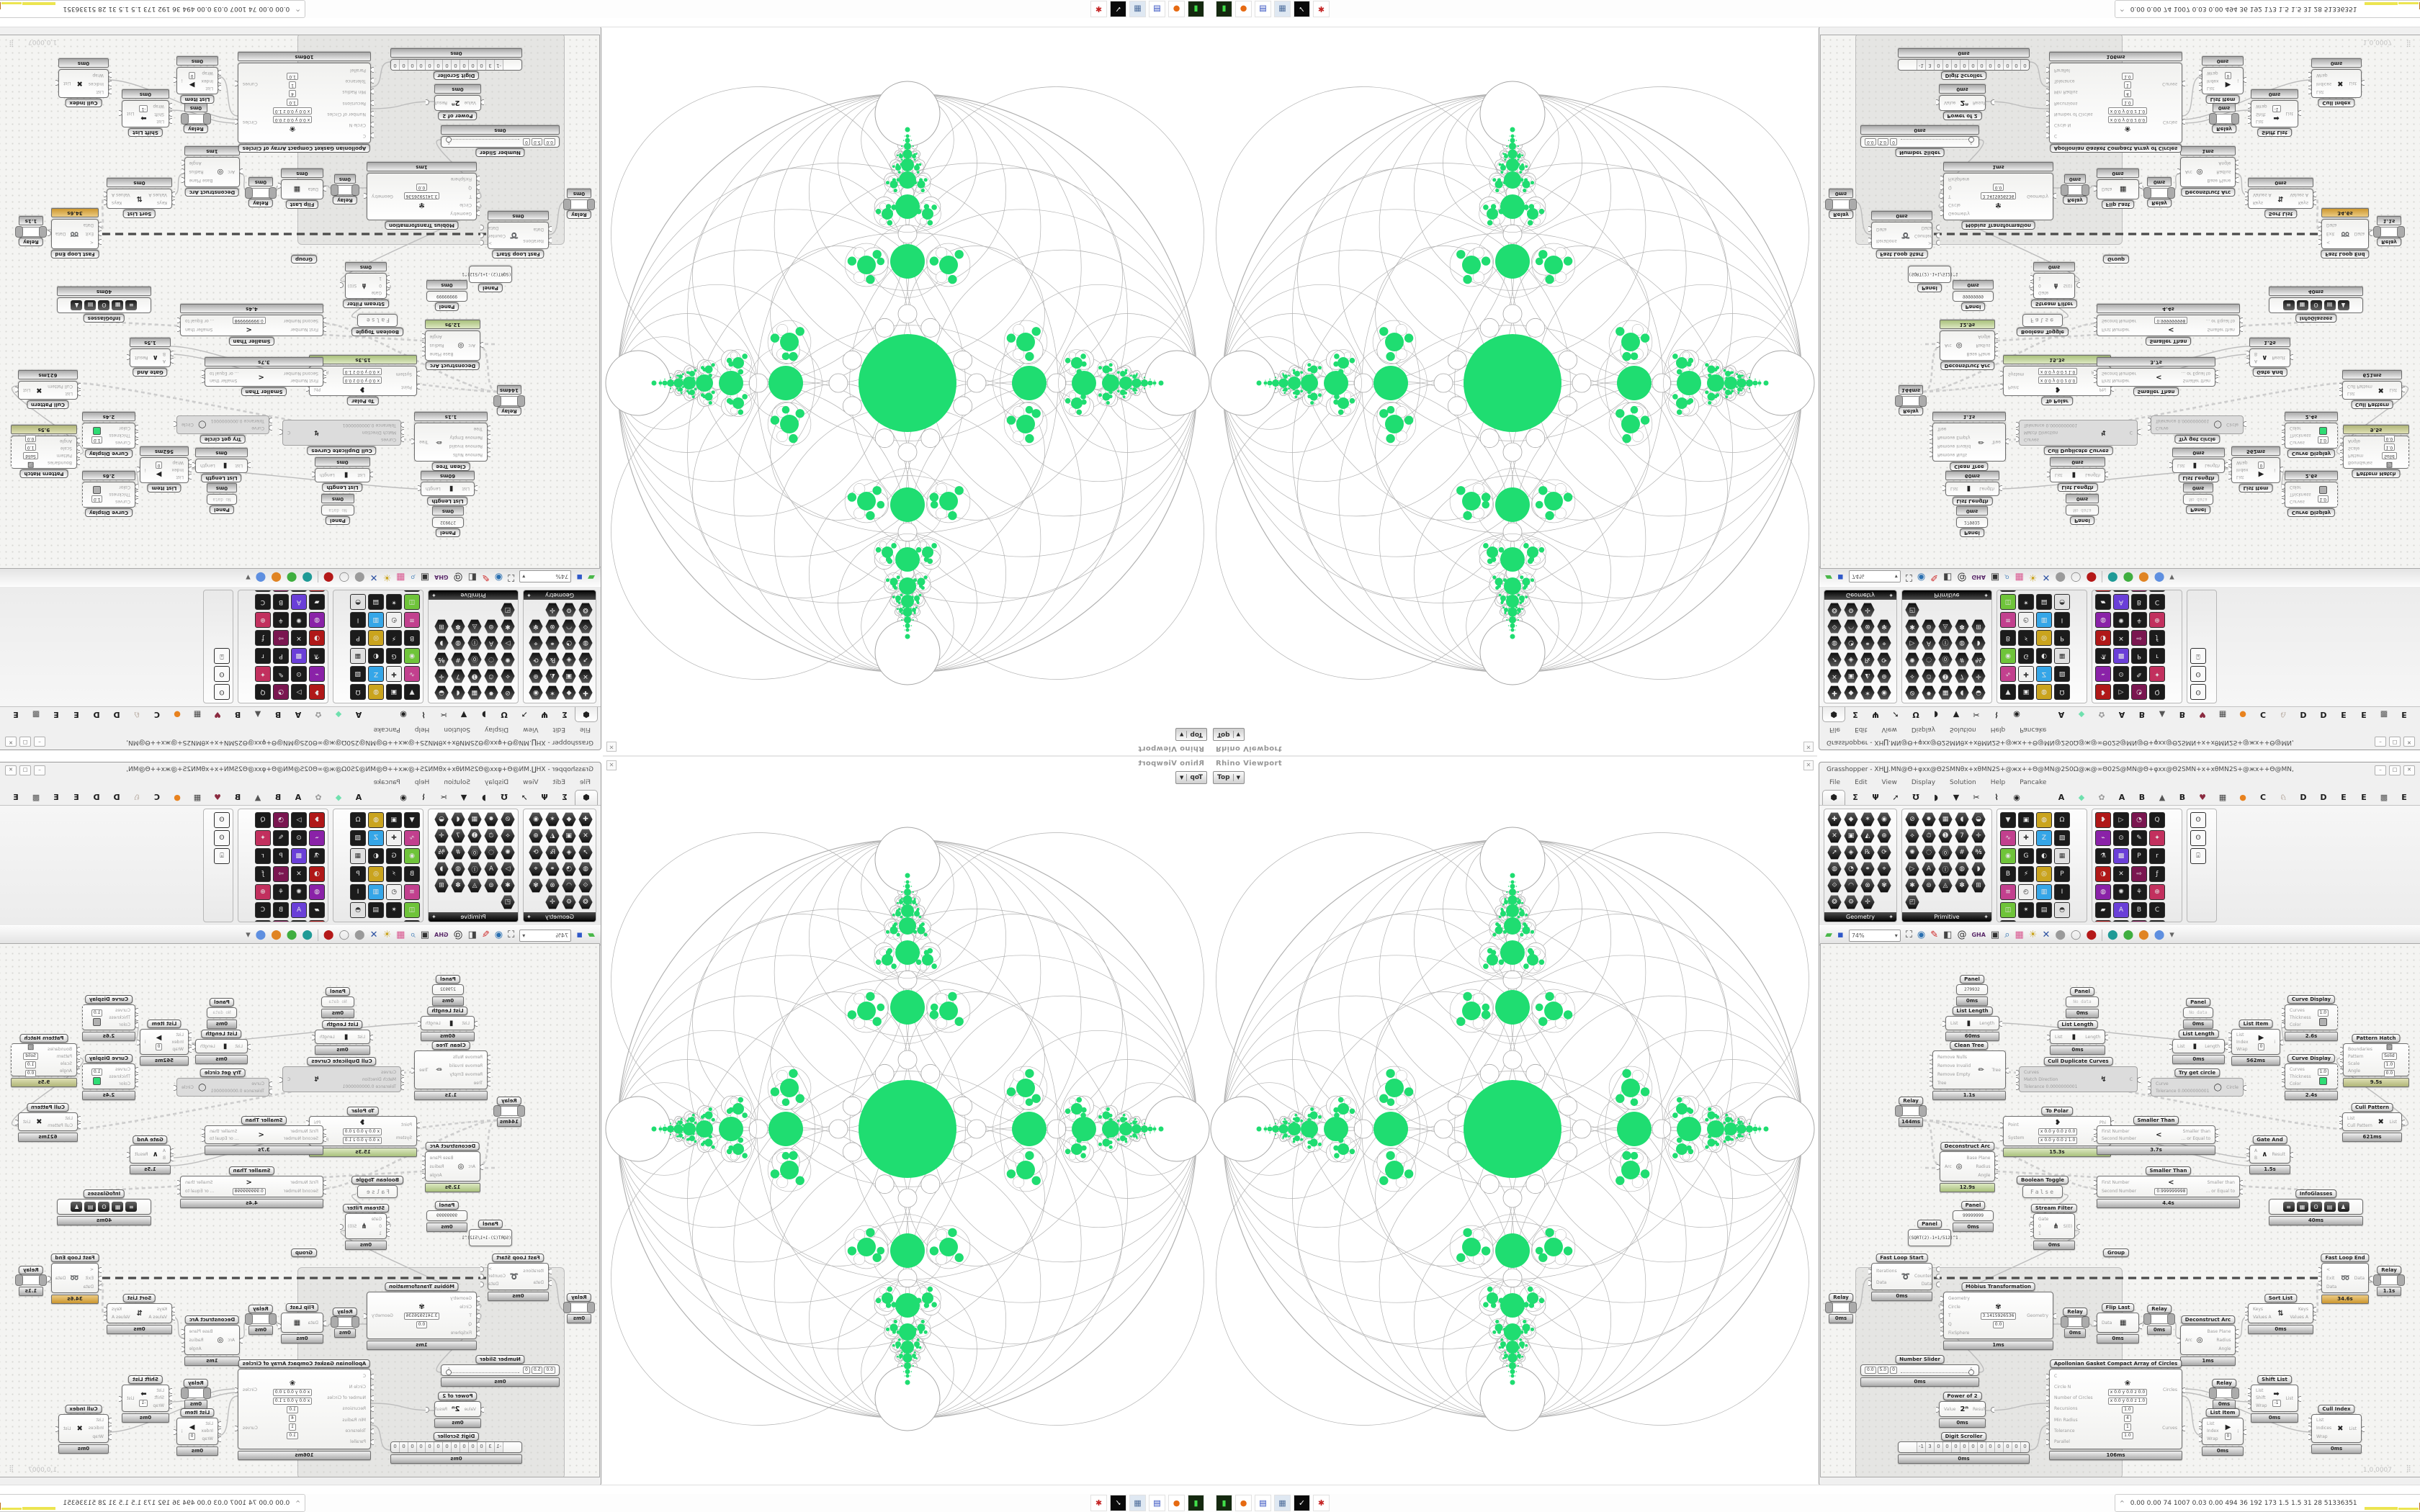 This screenshot has height=1512, width=2420. What do you see at coordinates (1929, 659) in the screenshot?
I see `palette-icon: ◌` at bounding box center [1929, 659].